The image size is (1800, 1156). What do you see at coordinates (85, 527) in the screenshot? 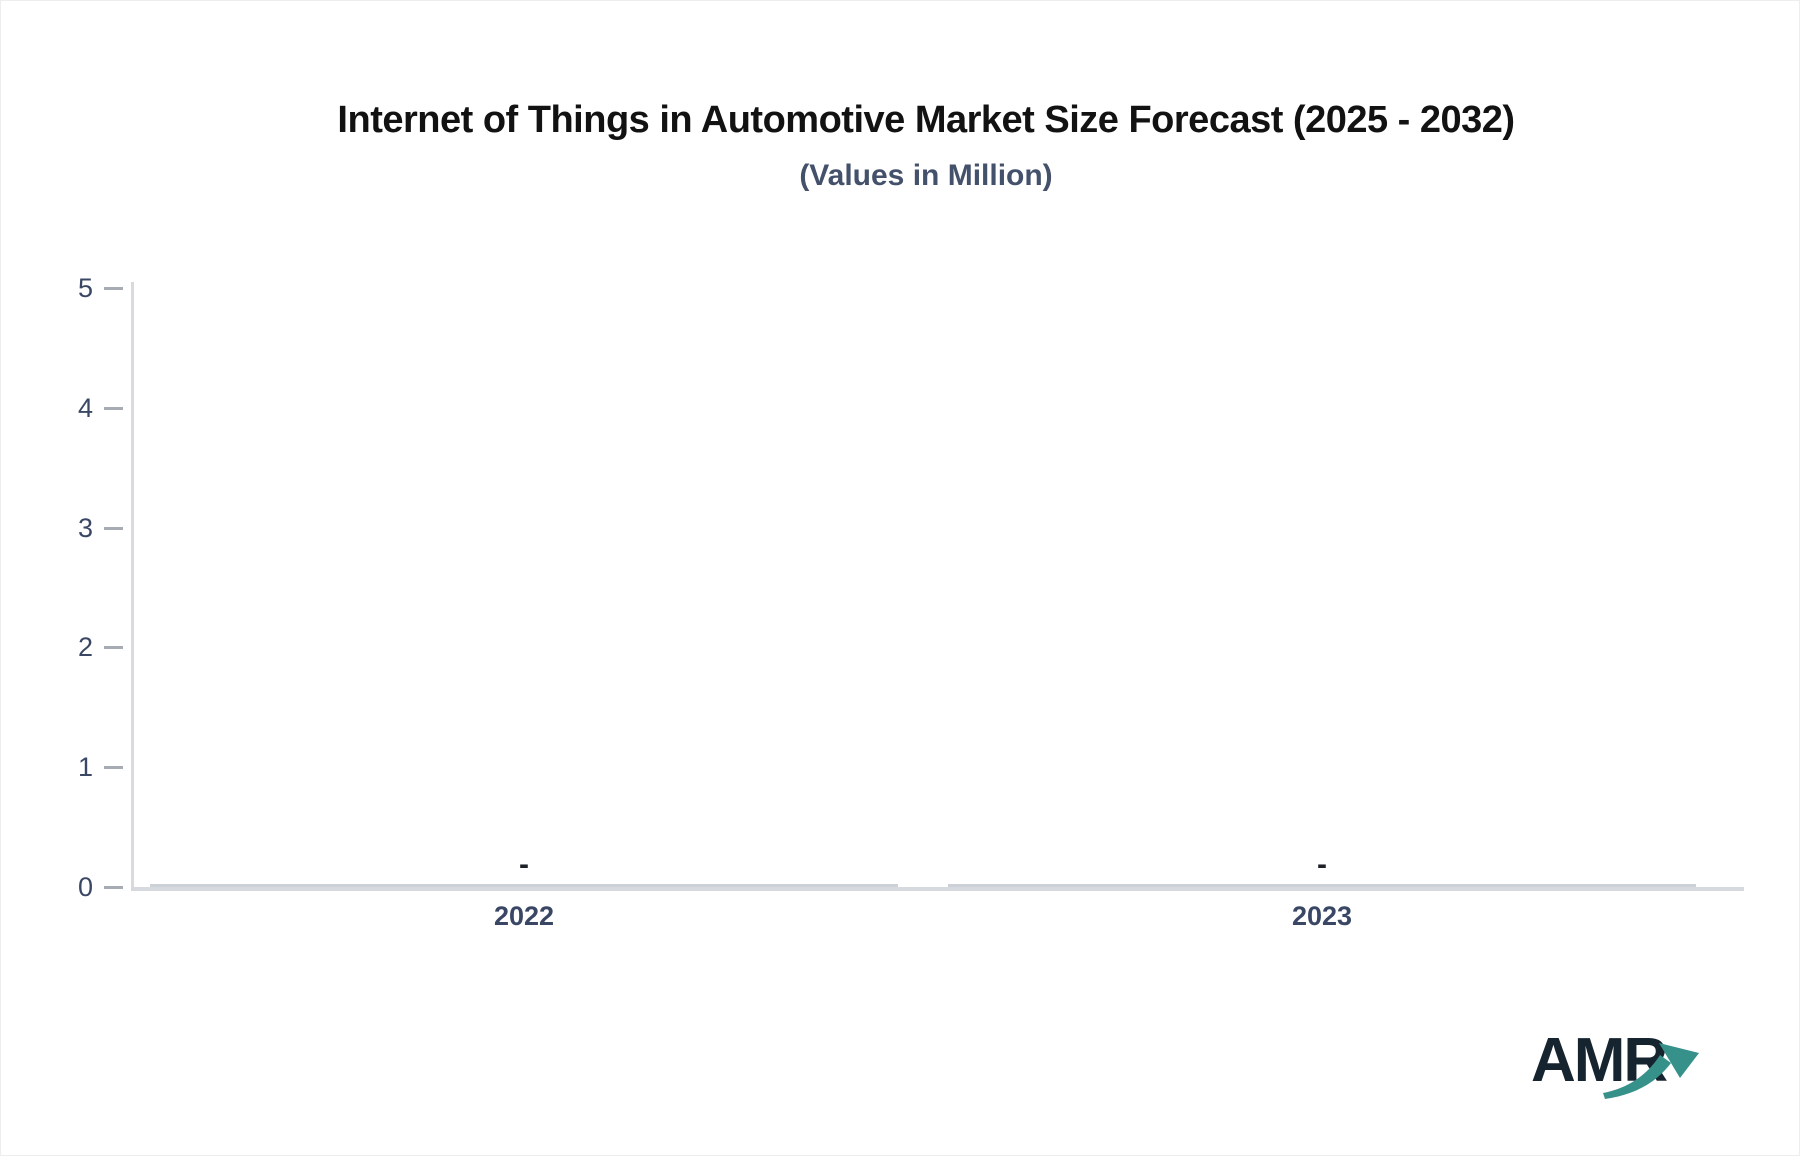
I see `y-tick-label: 3` at bounding box center [85, 527].